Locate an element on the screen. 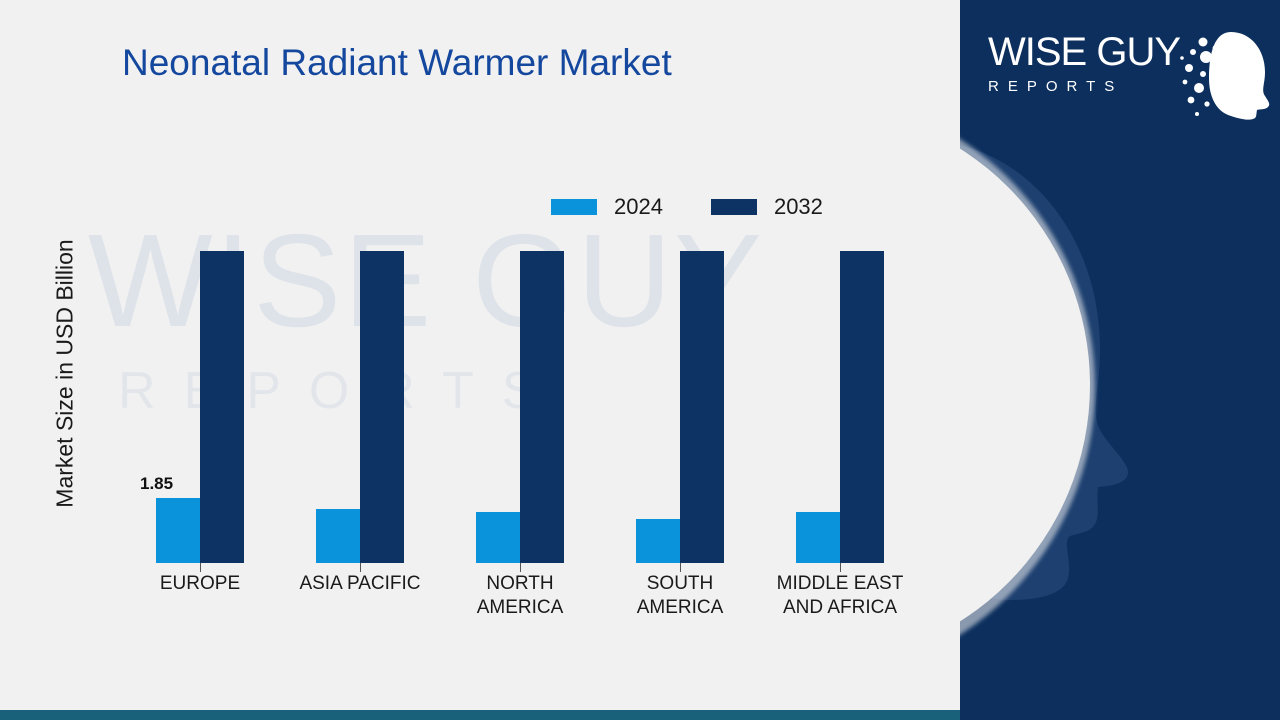  logo-dotted-head-icon is located at coordinates (1225, 74).